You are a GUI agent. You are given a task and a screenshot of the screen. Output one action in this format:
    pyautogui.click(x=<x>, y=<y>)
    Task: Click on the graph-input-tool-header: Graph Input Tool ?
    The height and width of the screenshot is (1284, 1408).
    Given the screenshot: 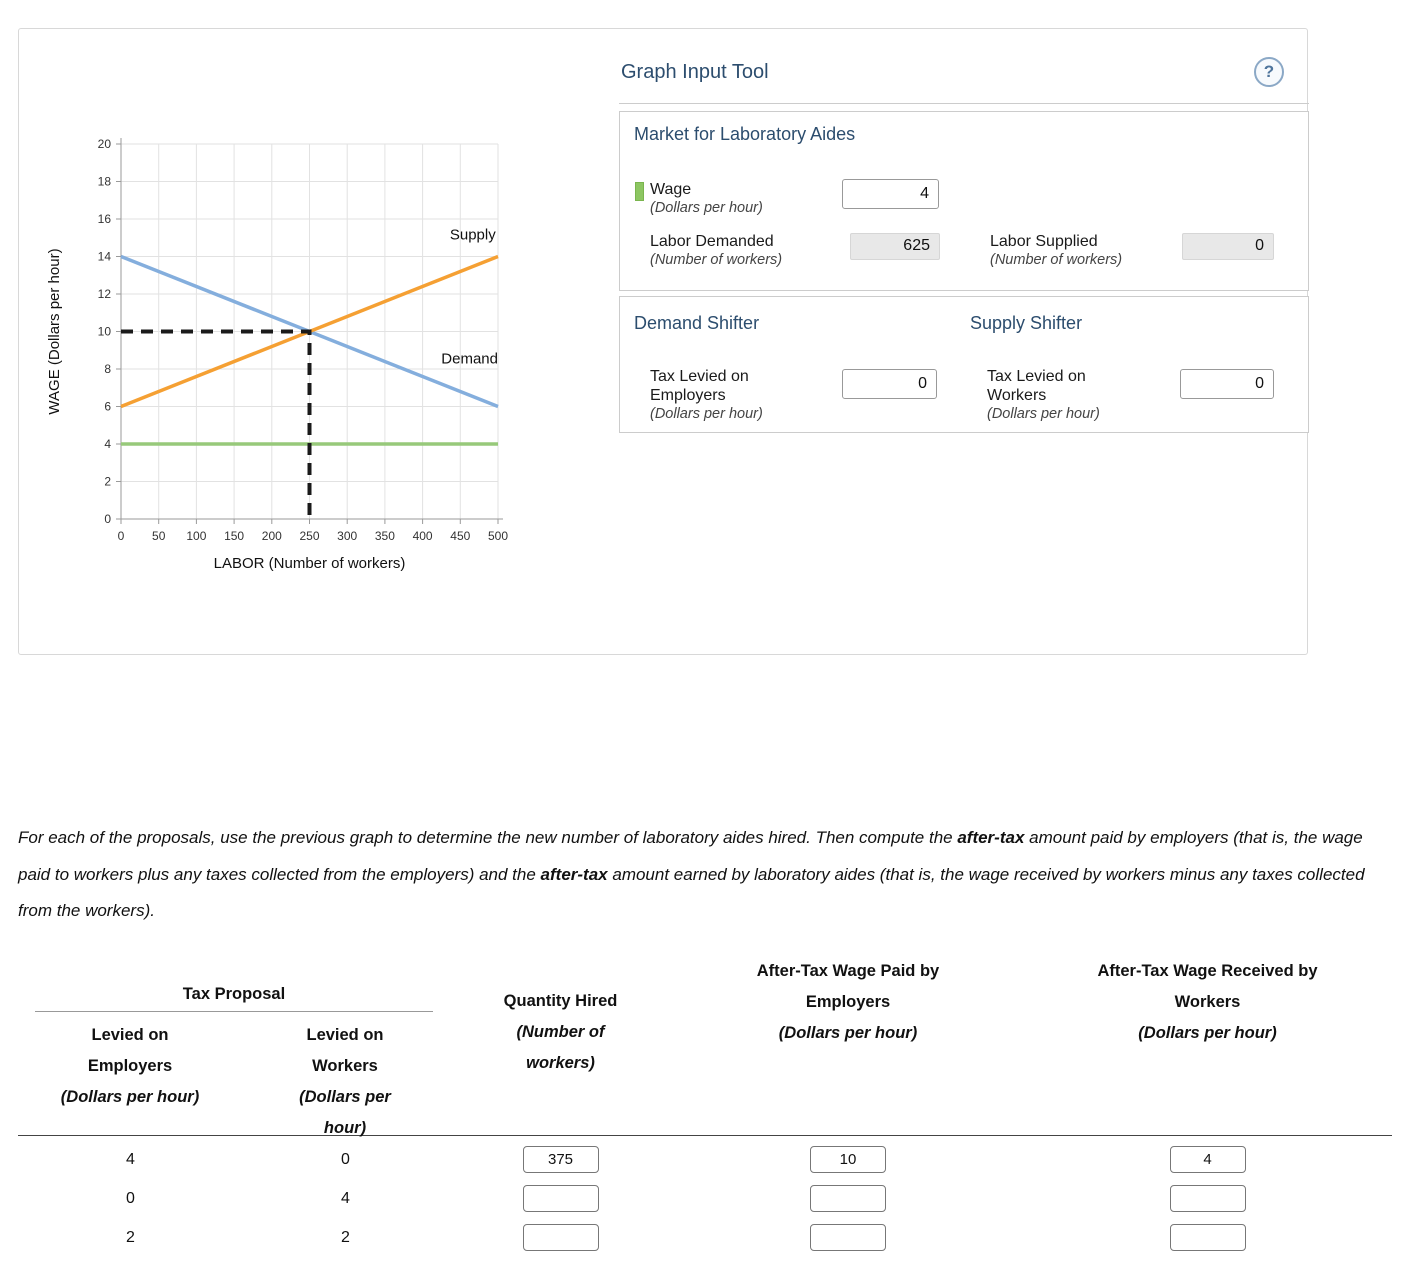 What is the action you would take?
    pyautogui.click(x=964, y=66)
    